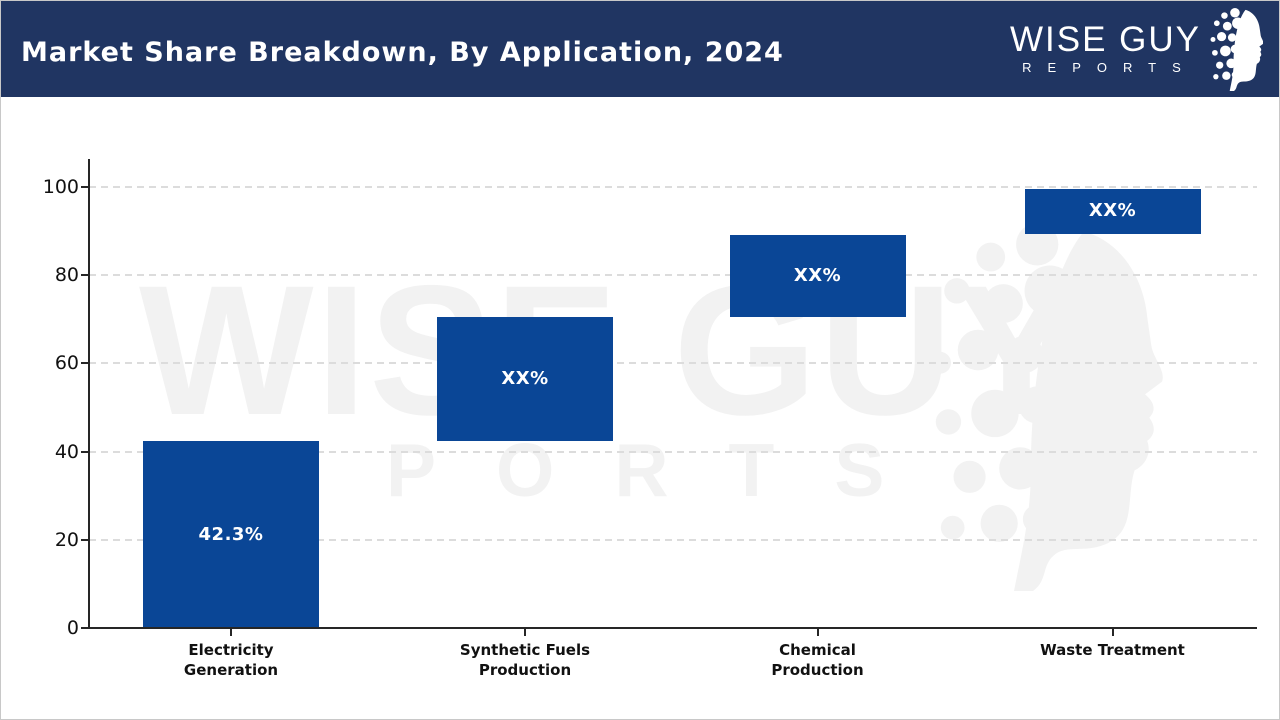 This screenshot has height=720, width=1280. What do you see at coordinates (525, 632) in the screenshot?
I see `x-tick-mark-synthetic-fuels-production` at bounding box center [525, 632].